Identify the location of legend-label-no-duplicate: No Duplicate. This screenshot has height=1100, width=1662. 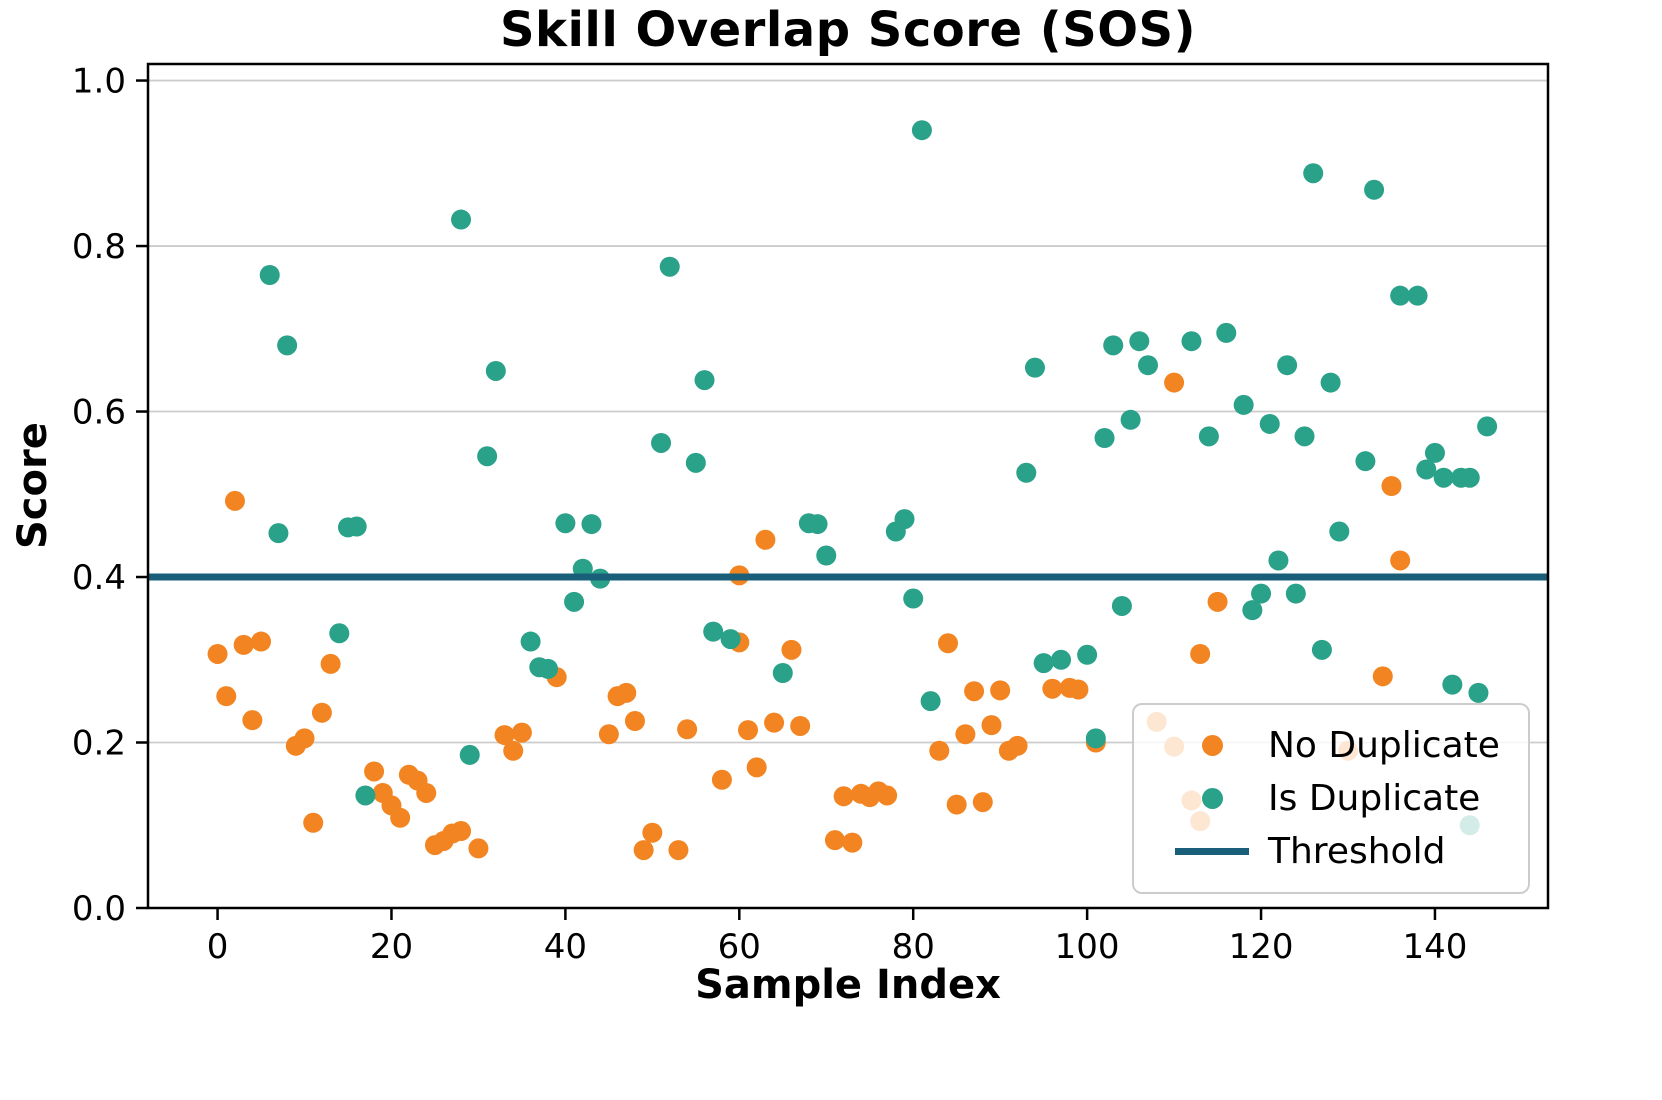
(1384, 745).